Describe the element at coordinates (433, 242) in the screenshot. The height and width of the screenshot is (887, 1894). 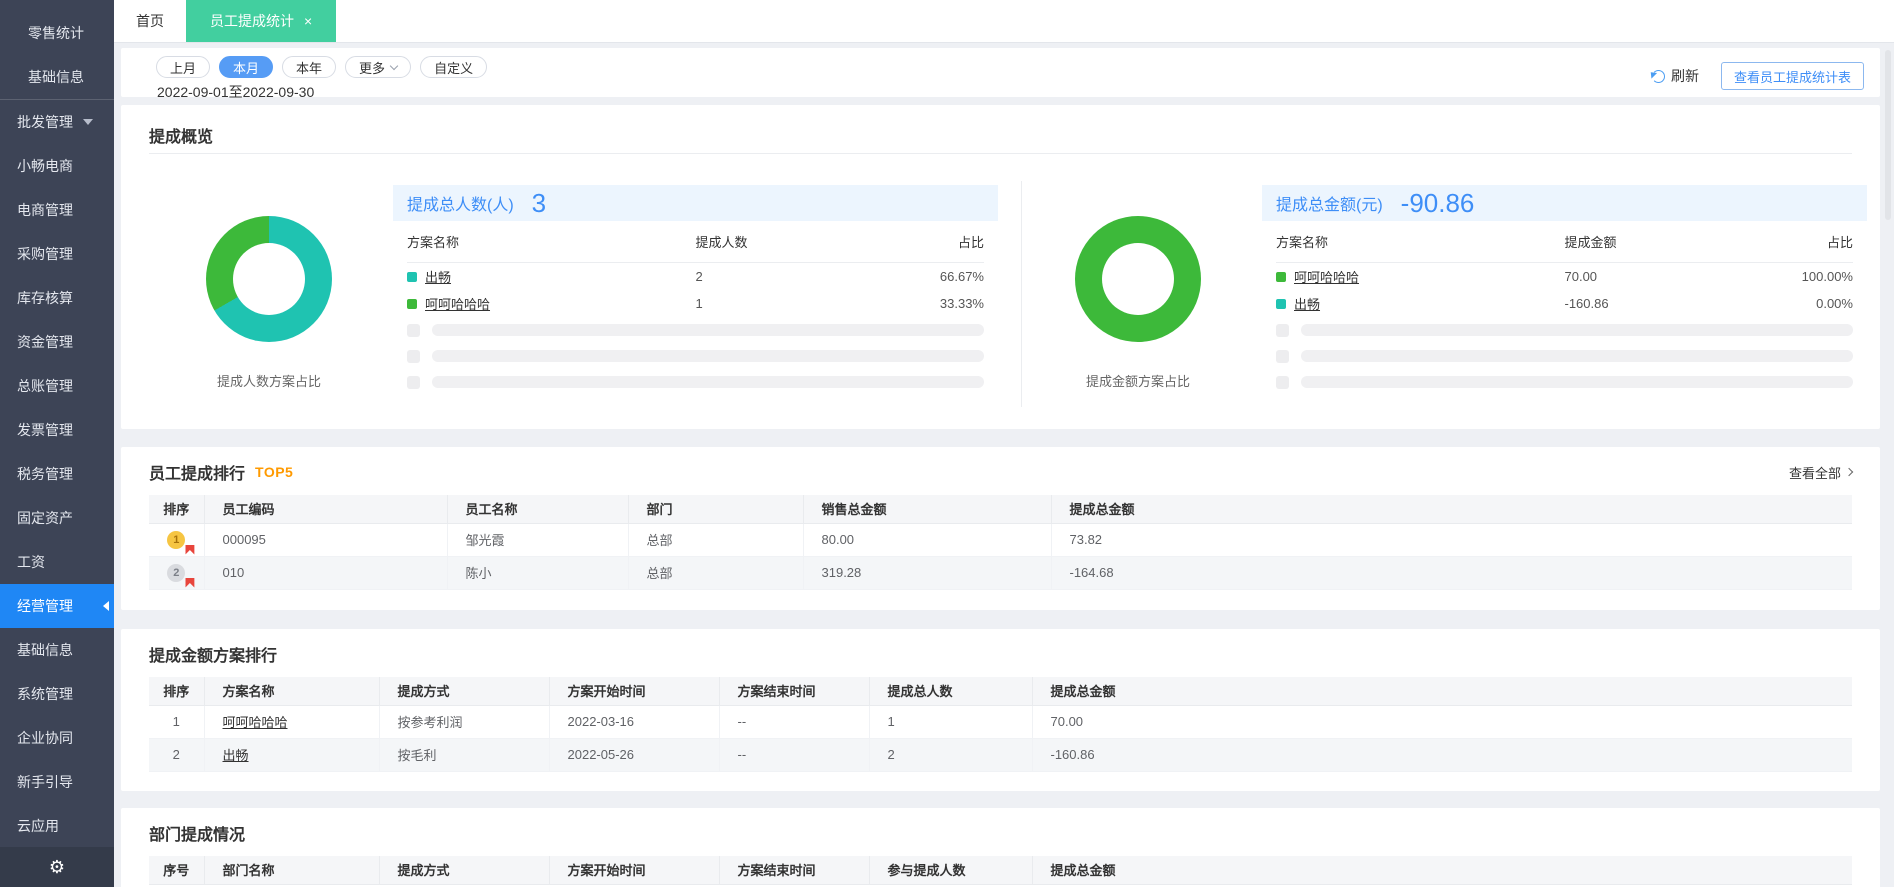
I see `col-header-scheme-name: 方案名称` at that location.